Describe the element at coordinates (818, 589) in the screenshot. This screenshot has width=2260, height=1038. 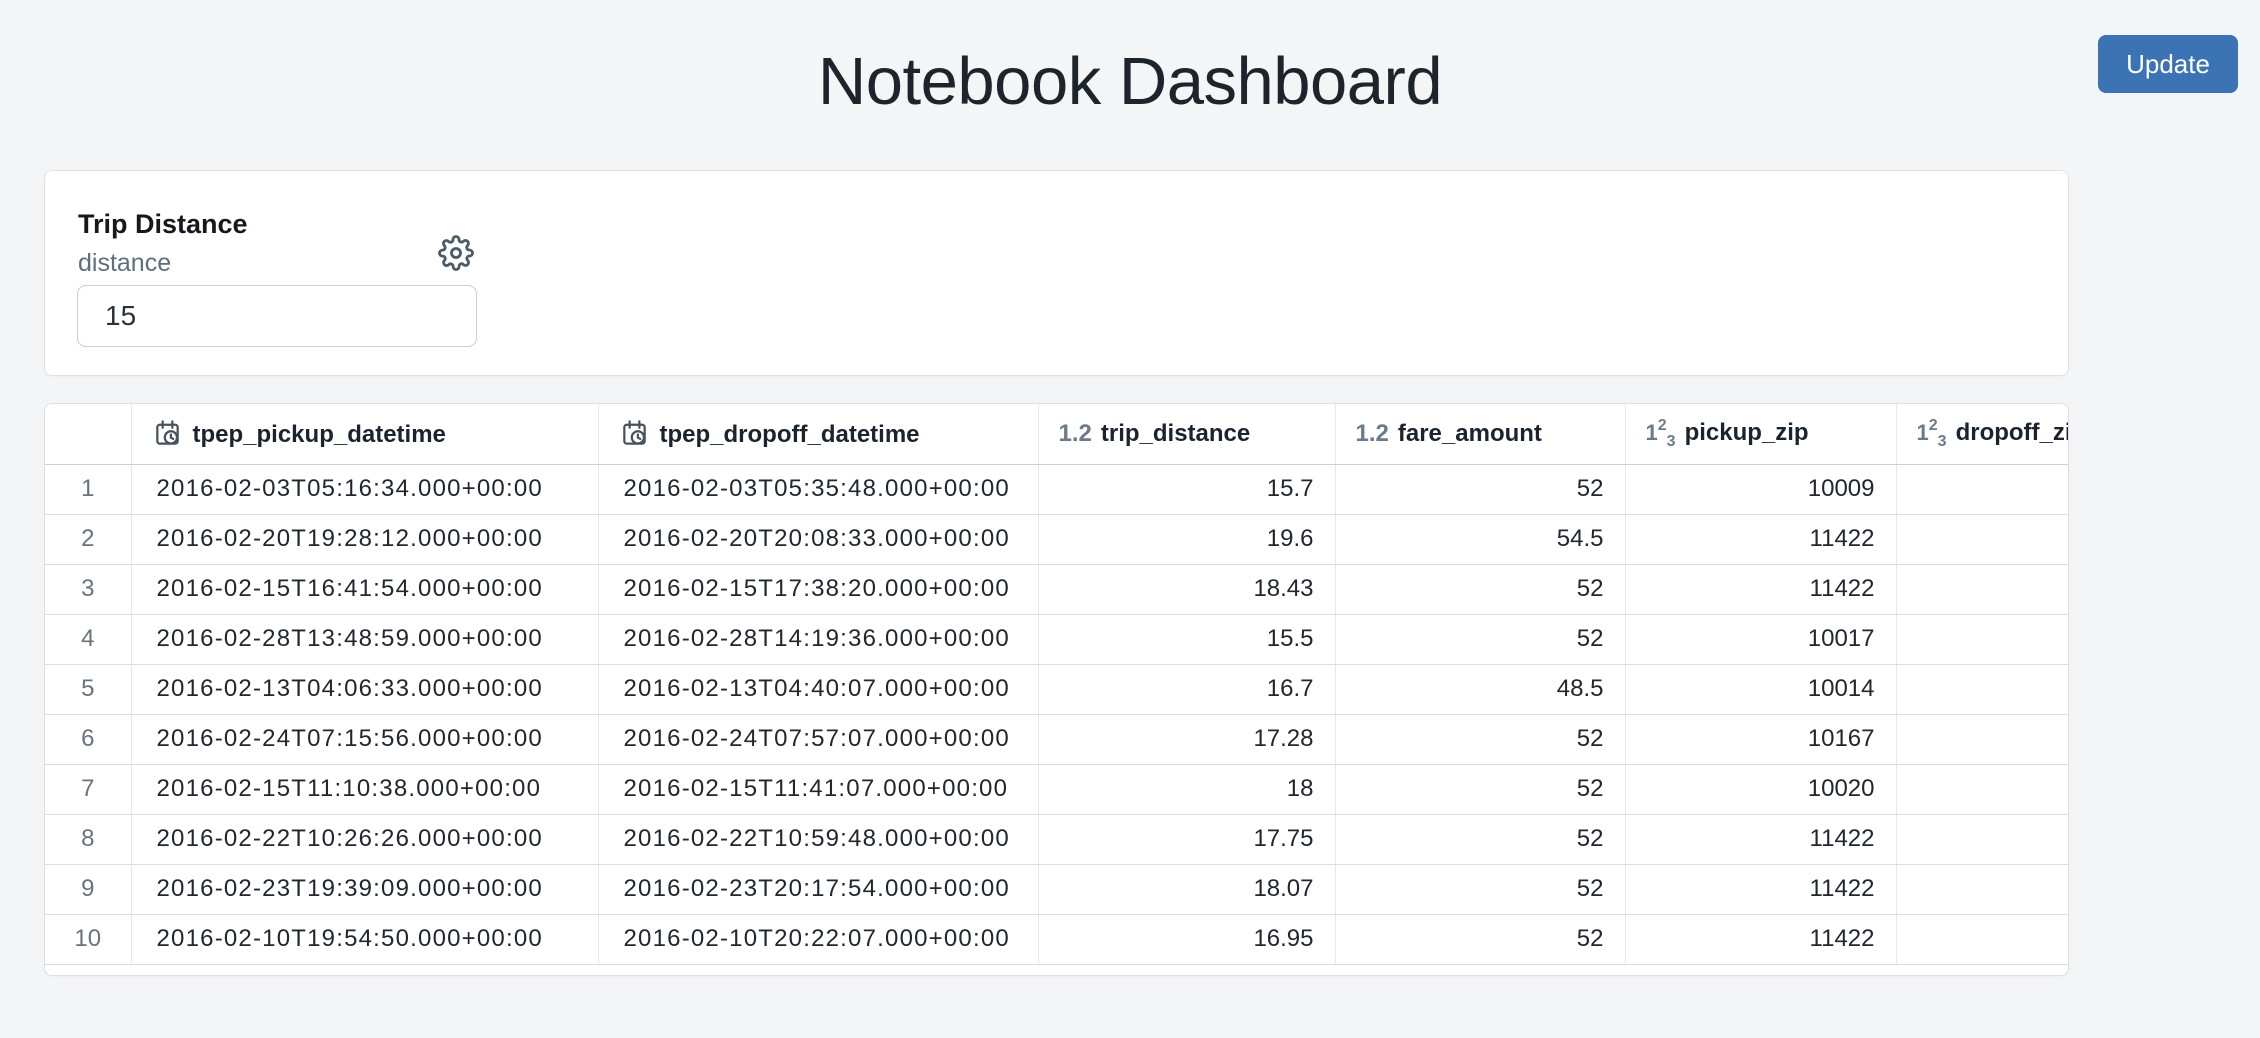
I see `cell-tpep_dropoff_datetime: 2016-02-15T17:38:20.000+00:00` at that location.